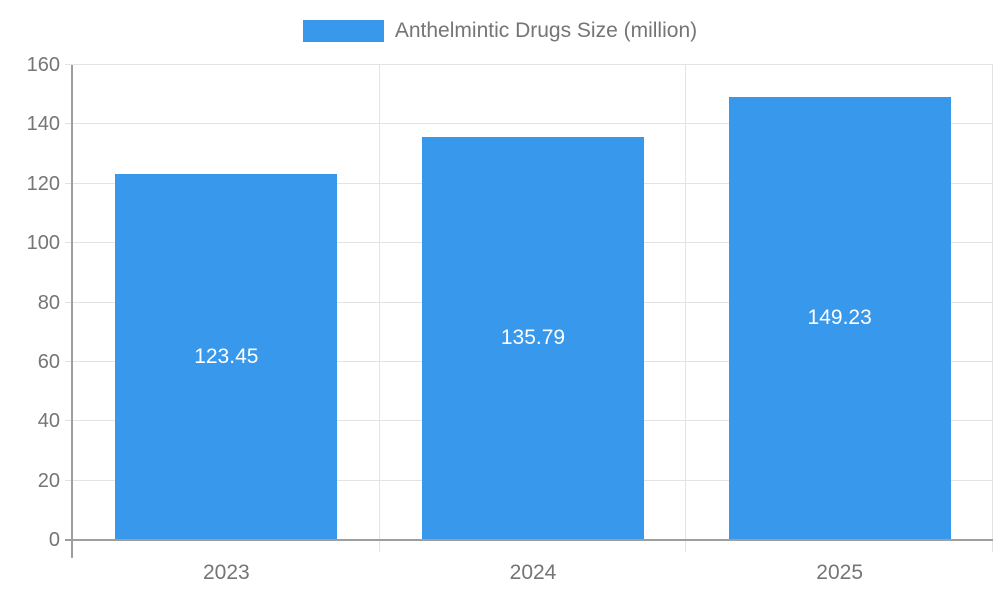 The height and width of the screenshot is (600, 1000). What do you see at coordinates (48, 361) in the screenshot?
I see `y-tick-label: 60` at bounding box center [48, 361].